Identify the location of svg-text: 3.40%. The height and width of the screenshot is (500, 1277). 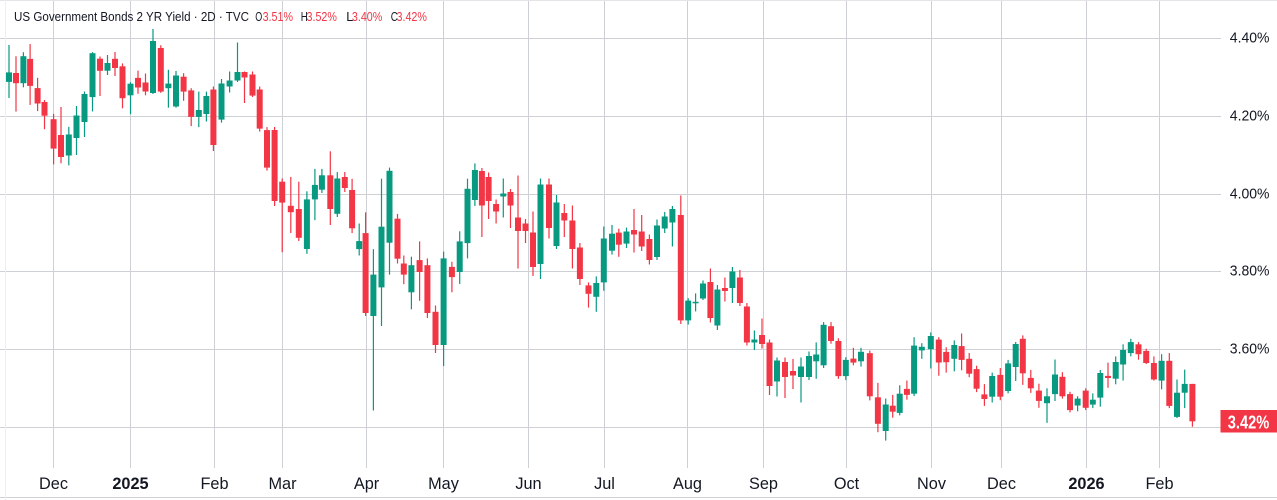
(367, 16).